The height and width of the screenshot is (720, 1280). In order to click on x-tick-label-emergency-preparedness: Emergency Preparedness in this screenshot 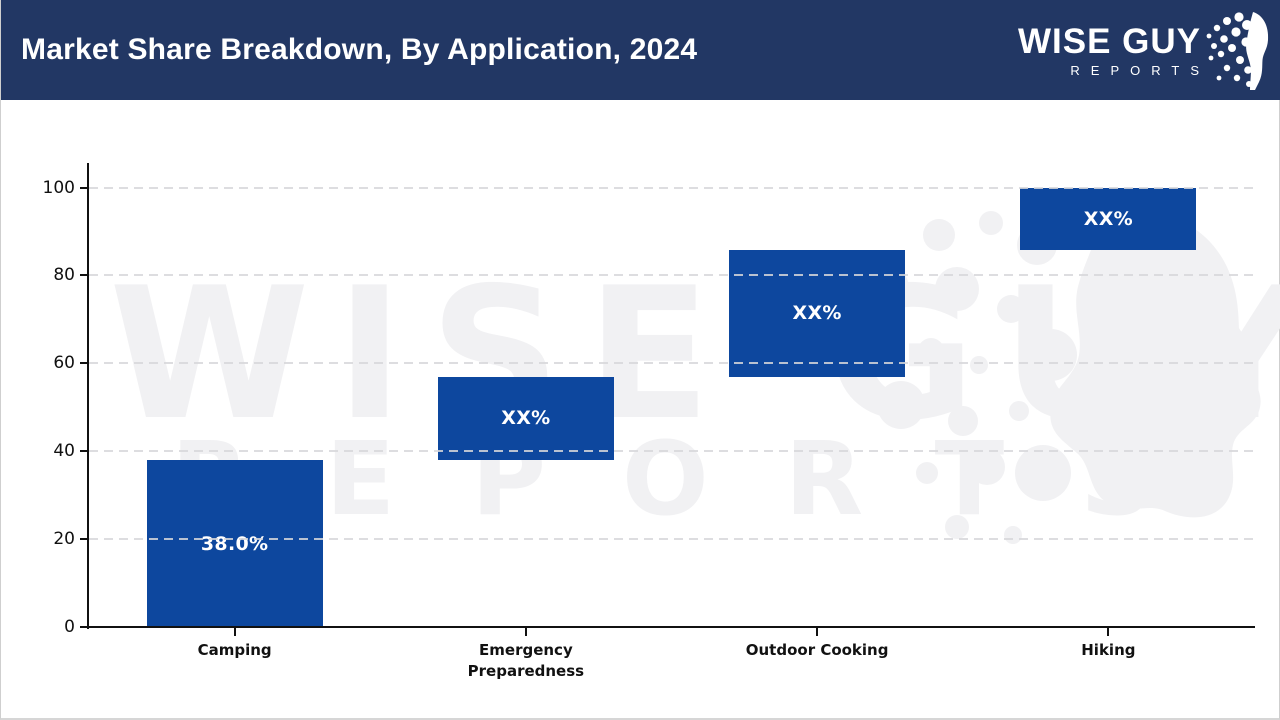, I will do `click(526, 660)`.